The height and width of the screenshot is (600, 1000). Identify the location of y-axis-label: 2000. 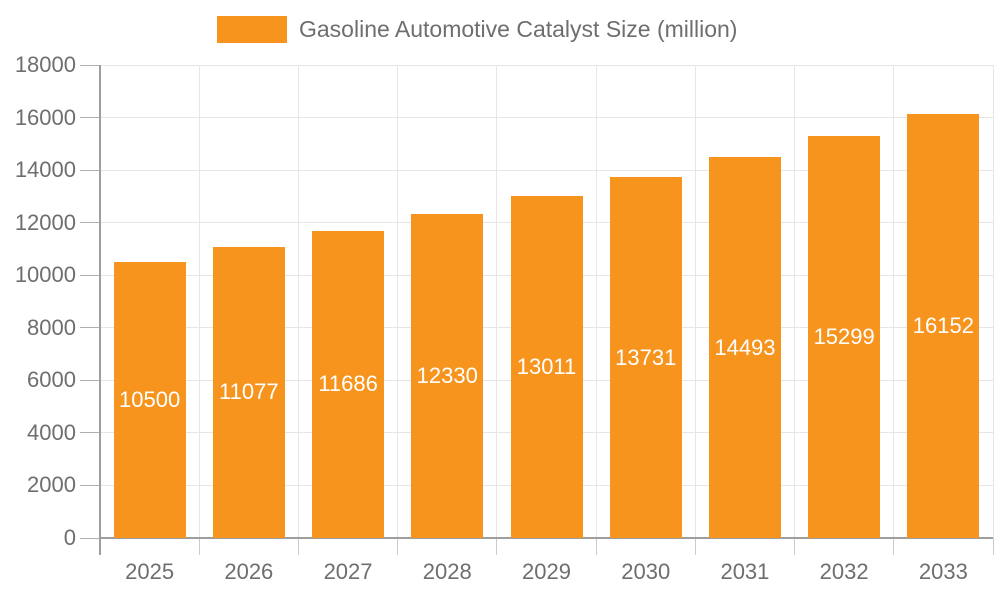
(51, 485).